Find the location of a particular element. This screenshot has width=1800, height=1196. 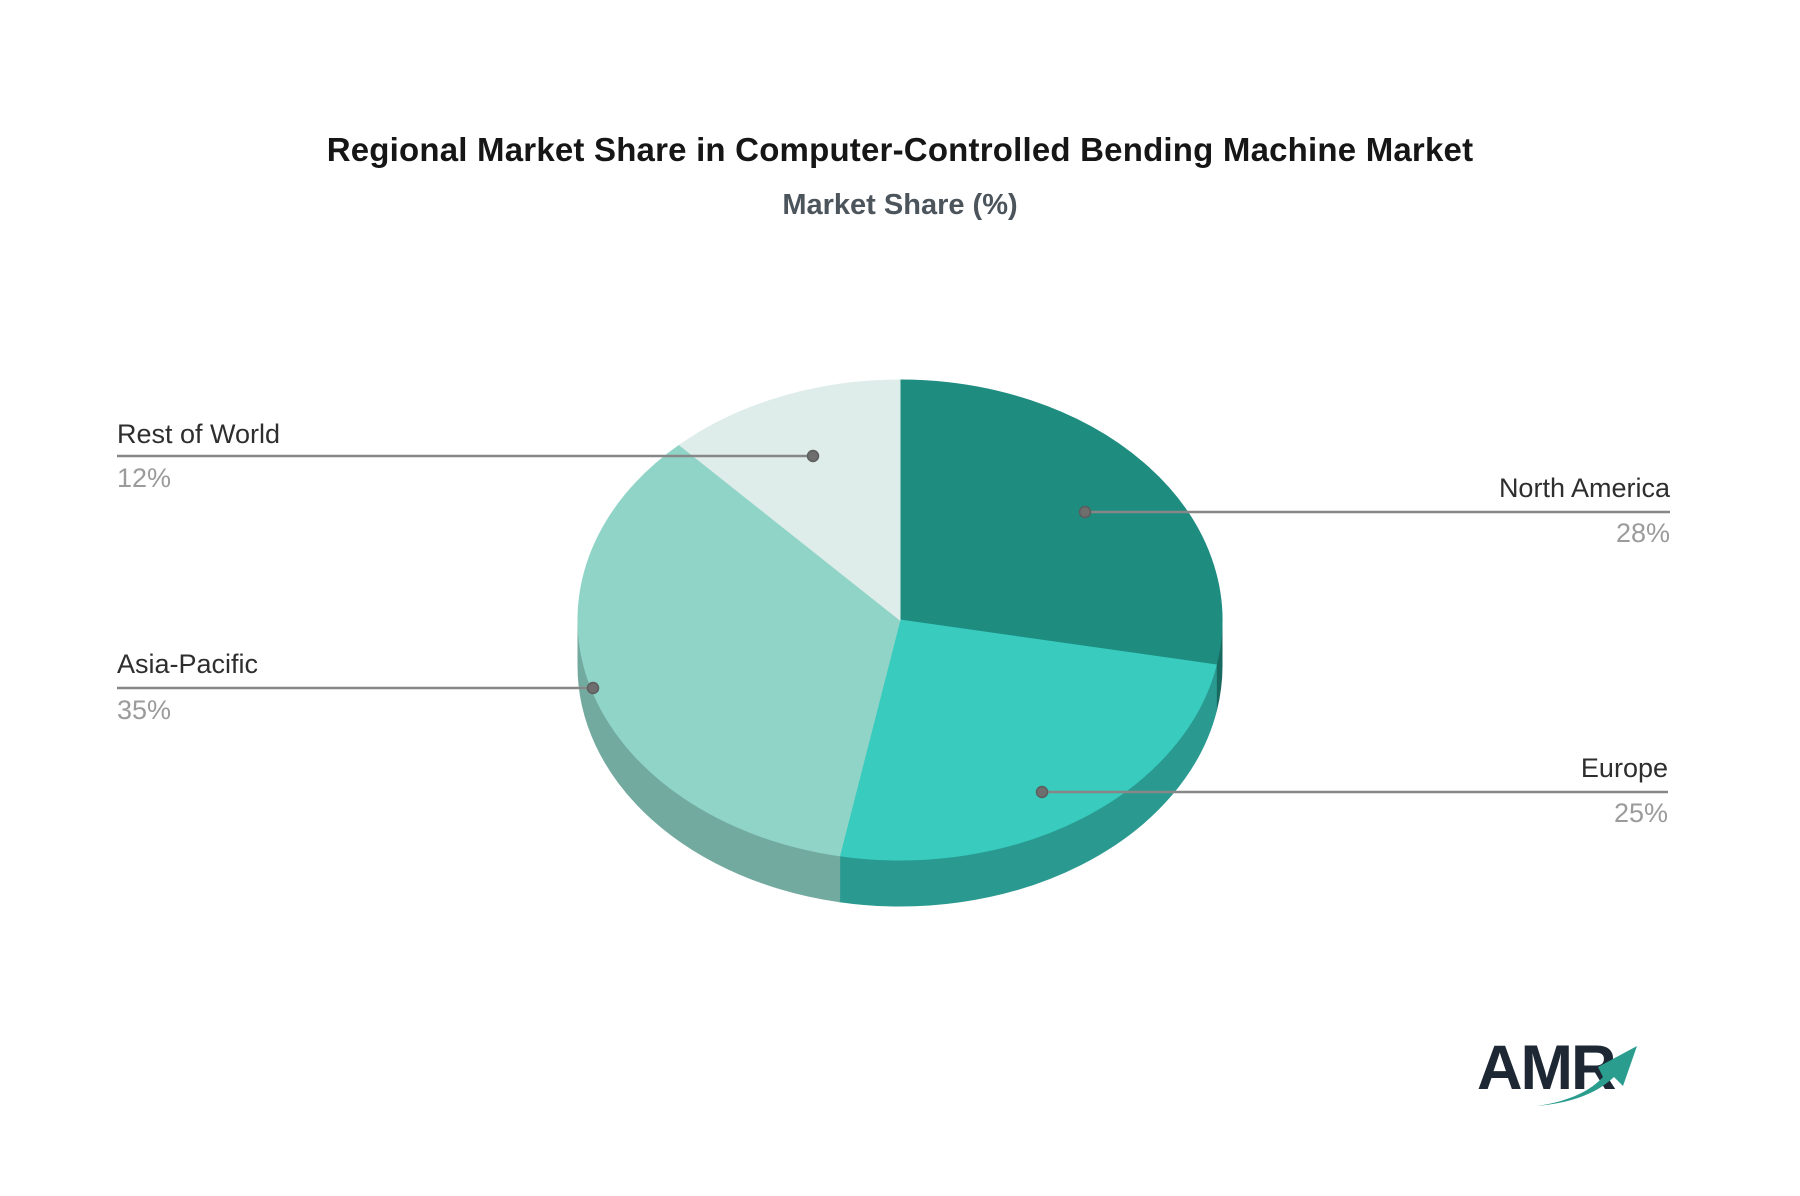

pie-slice-rest-of-world is located at coordinates (789, 500).